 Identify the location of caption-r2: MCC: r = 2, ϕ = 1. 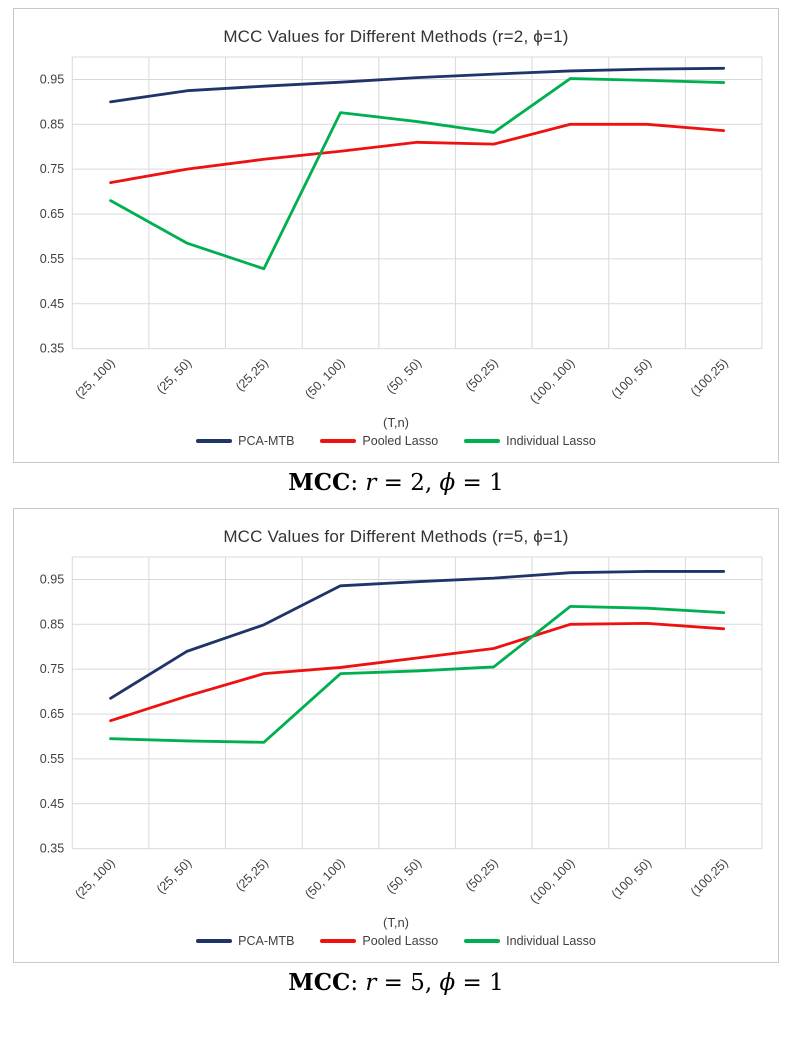
(396, 482).